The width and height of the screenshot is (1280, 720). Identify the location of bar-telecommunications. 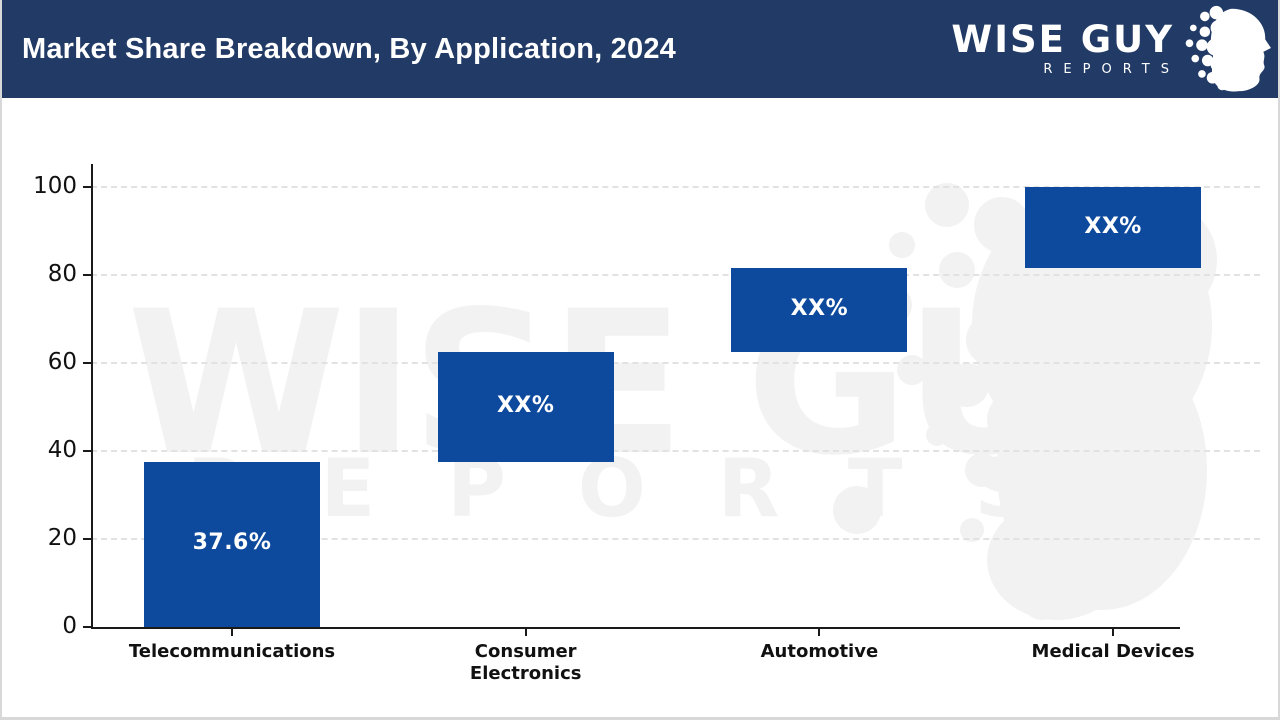
(232, 544).